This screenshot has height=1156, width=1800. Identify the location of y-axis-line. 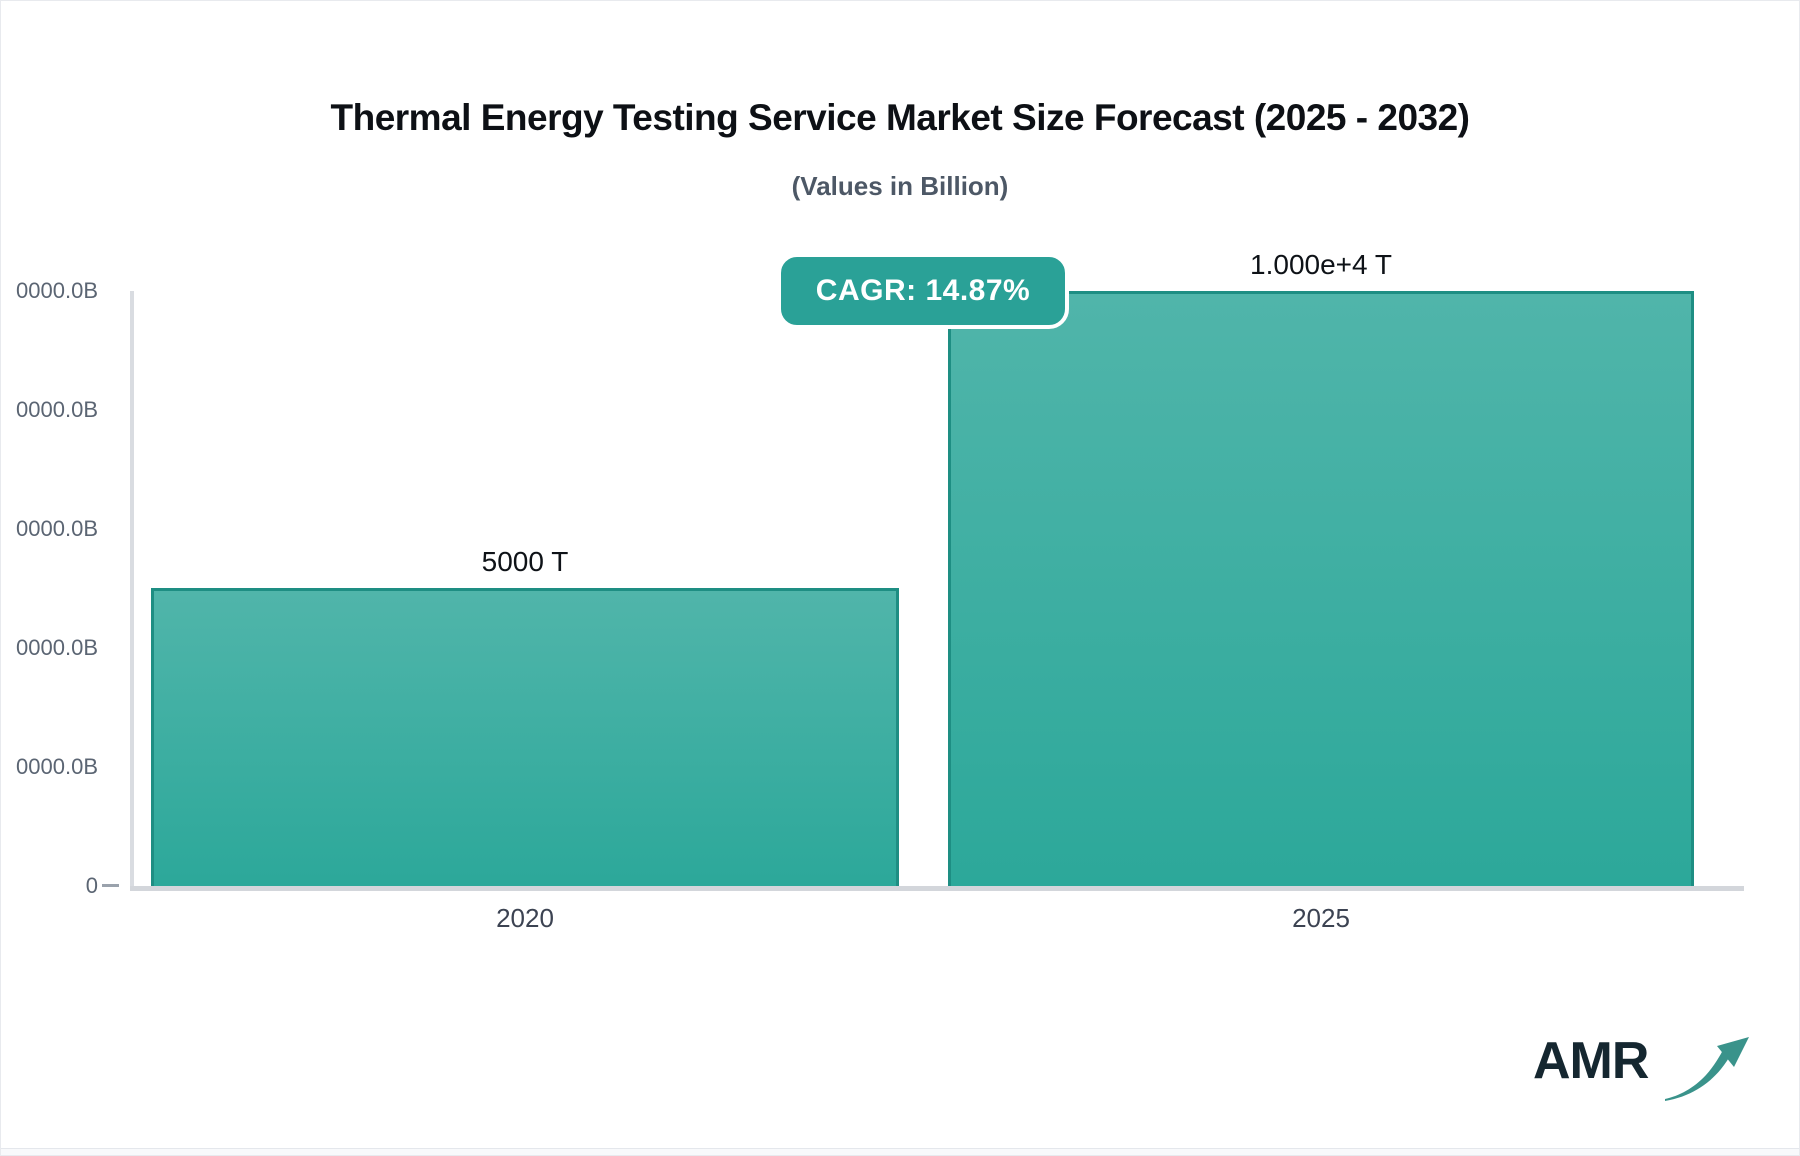
(132, 590).